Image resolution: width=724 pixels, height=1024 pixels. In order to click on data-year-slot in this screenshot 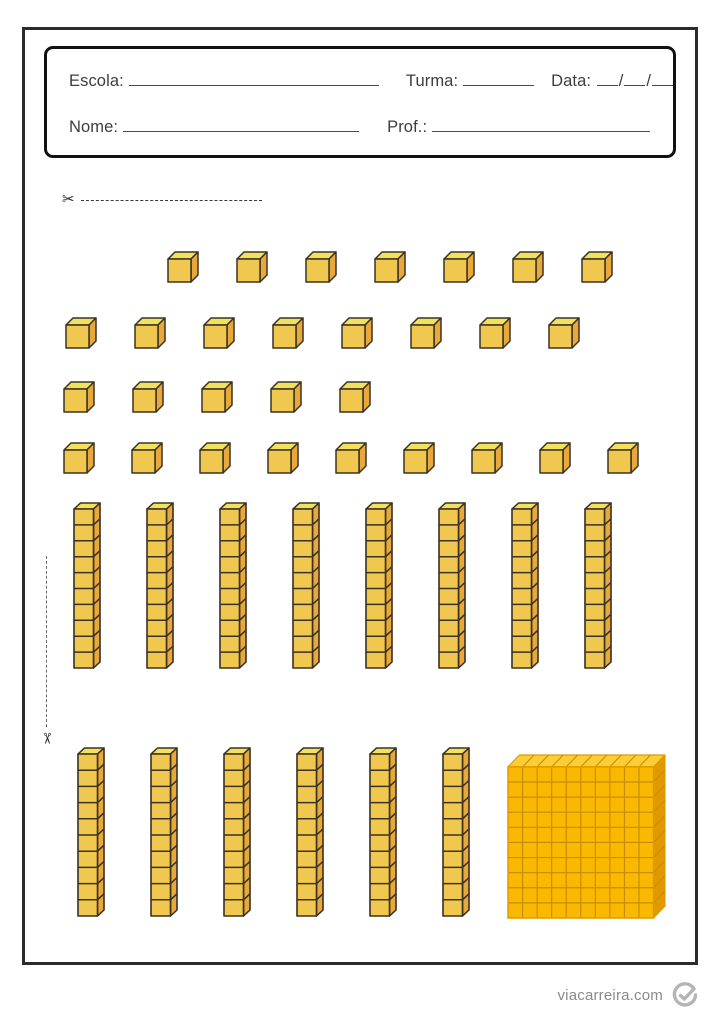, I will do `click(663, 78)`.